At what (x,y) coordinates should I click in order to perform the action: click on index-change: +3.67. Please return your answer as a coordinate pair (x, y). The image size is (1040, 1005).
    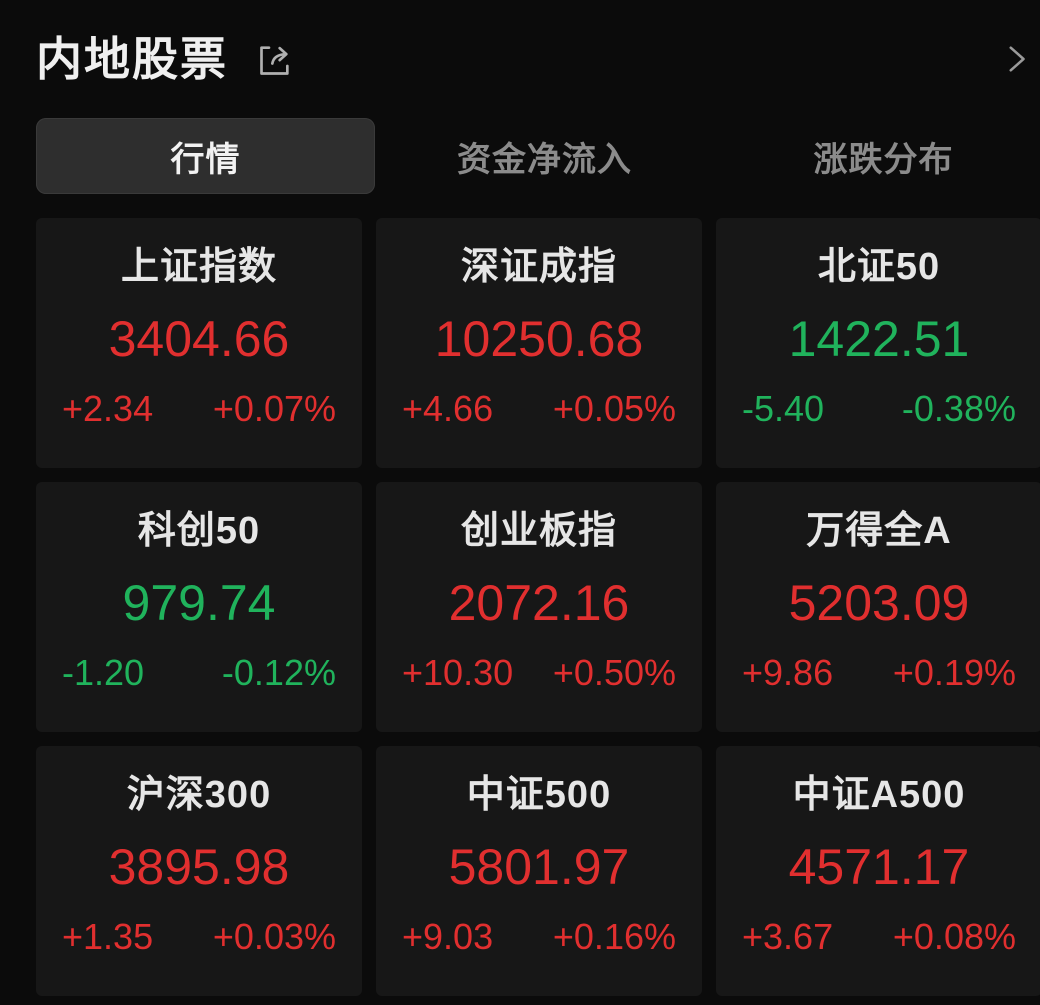
    Looking at the image, I should click on (788, 936).